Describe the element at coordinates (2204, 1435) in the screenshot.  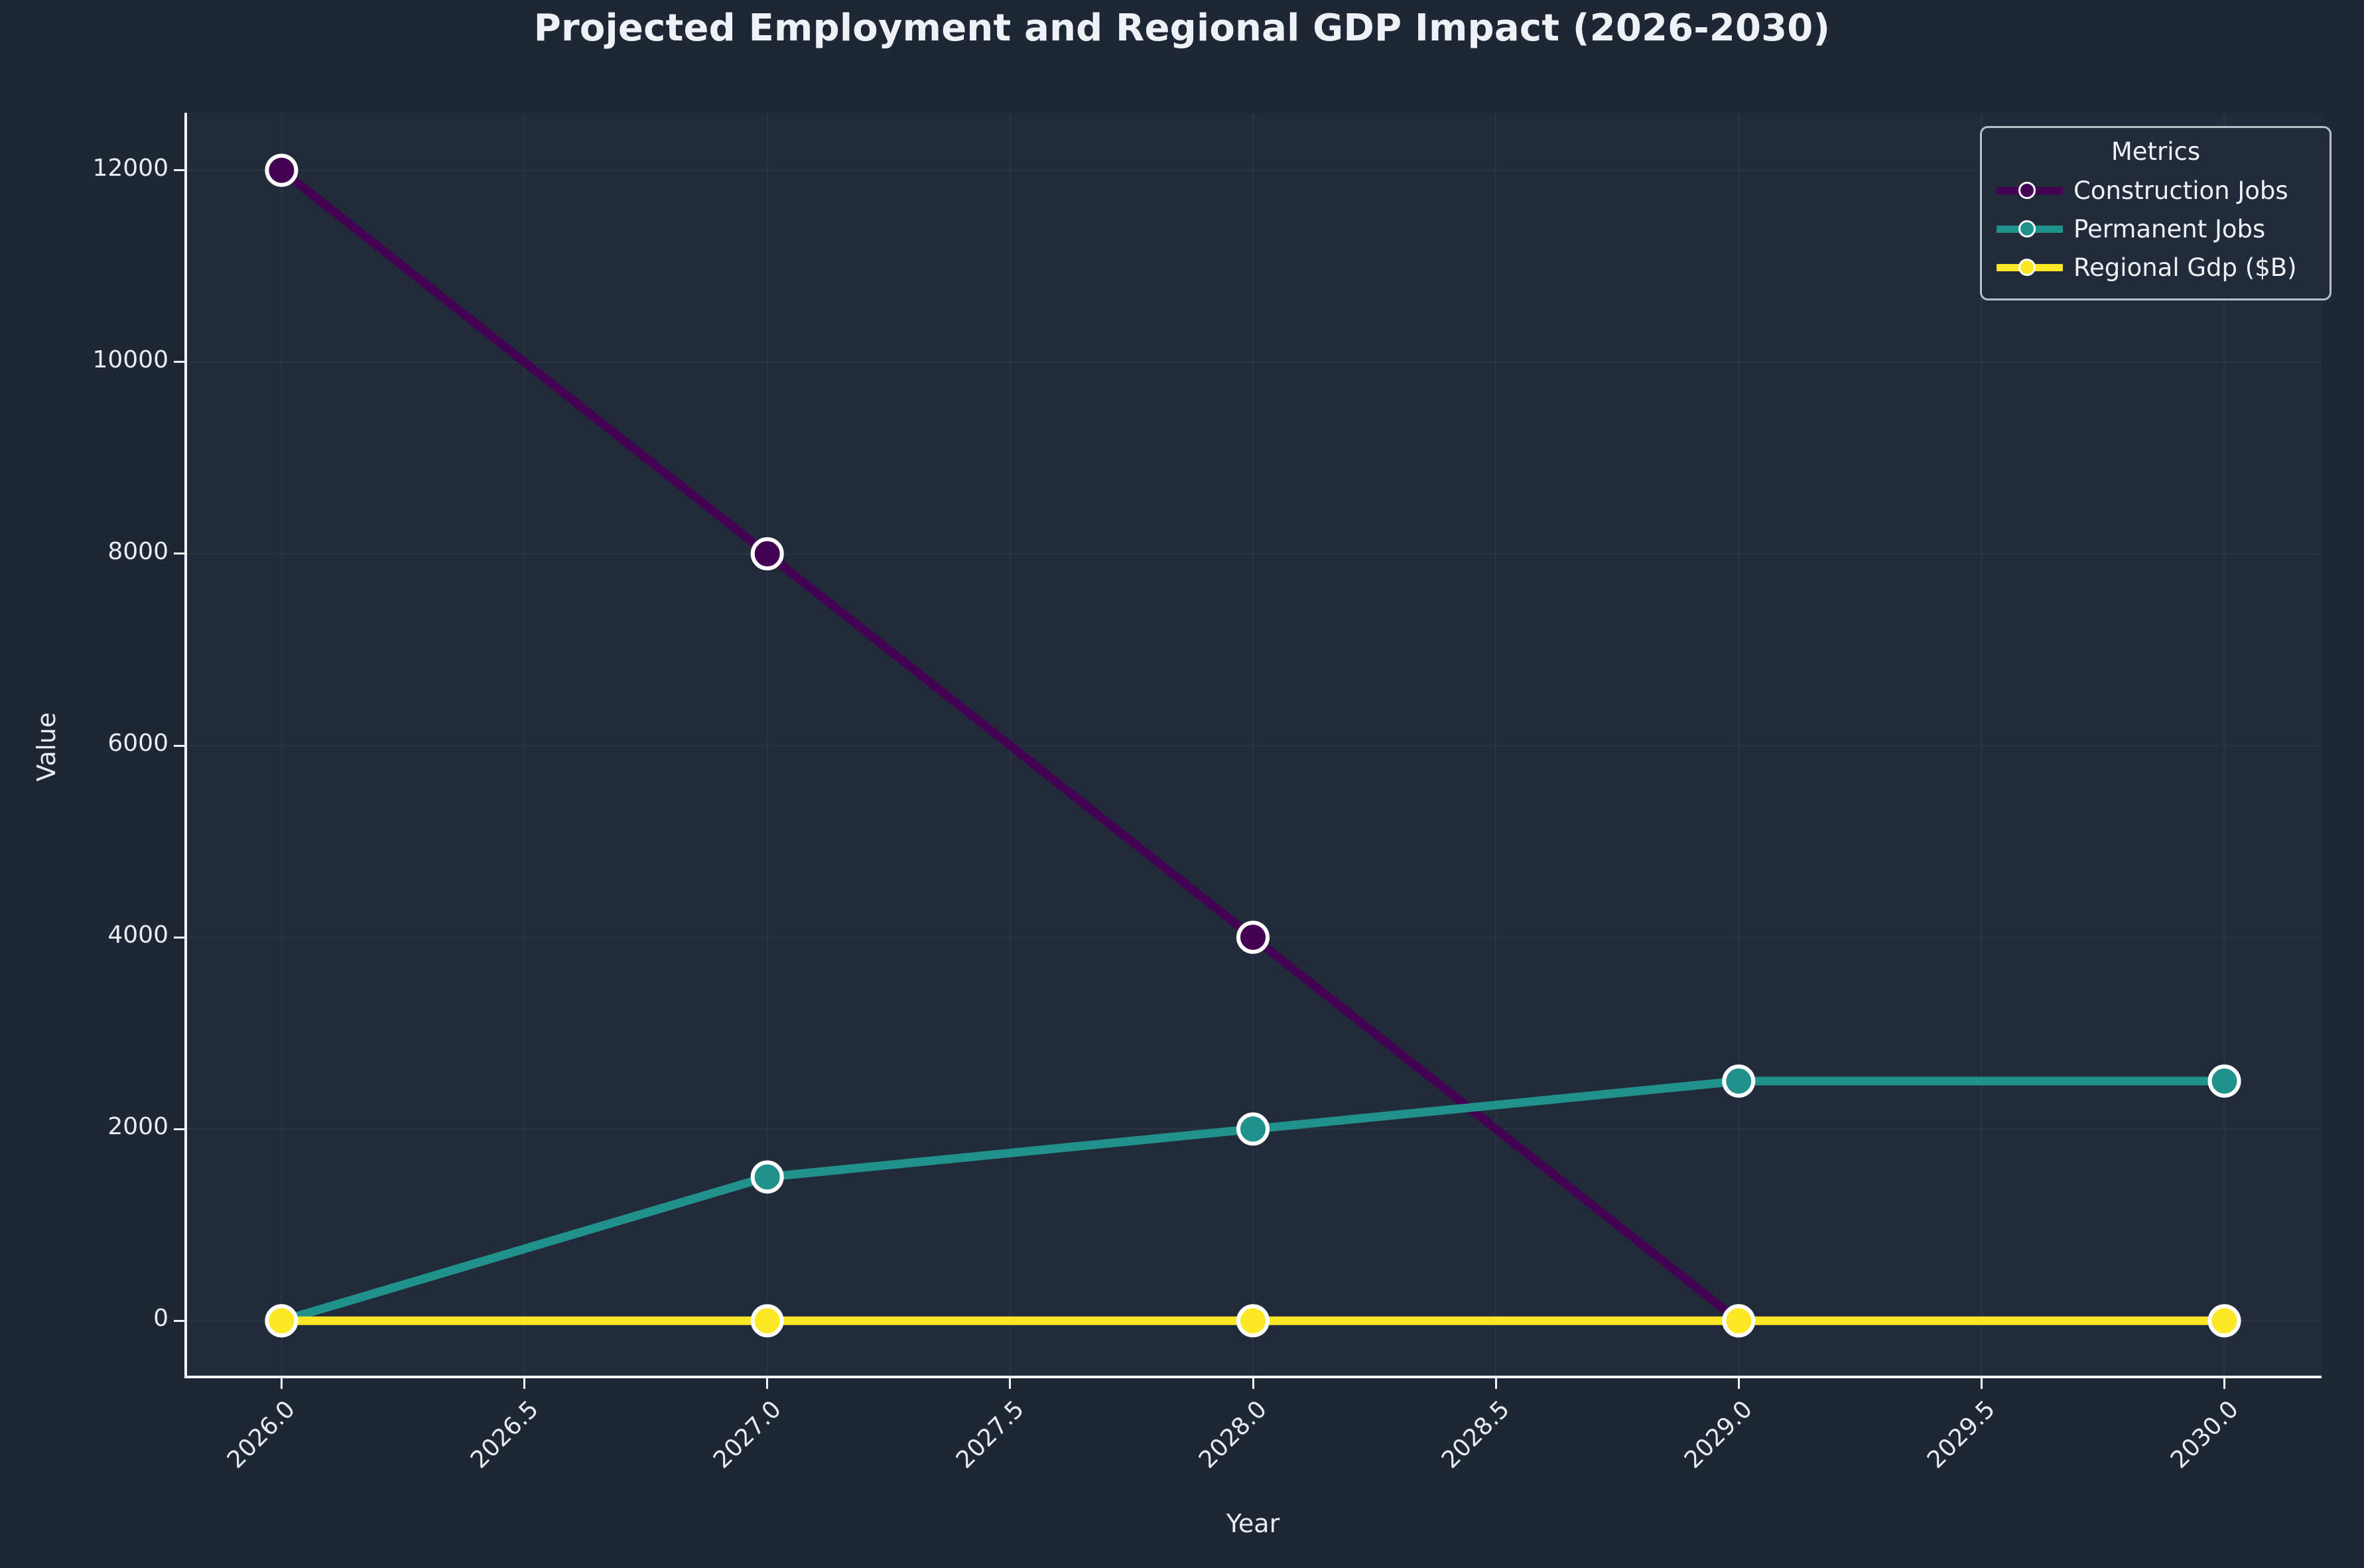
I see `x-tick-label: 2030.0` at that location.